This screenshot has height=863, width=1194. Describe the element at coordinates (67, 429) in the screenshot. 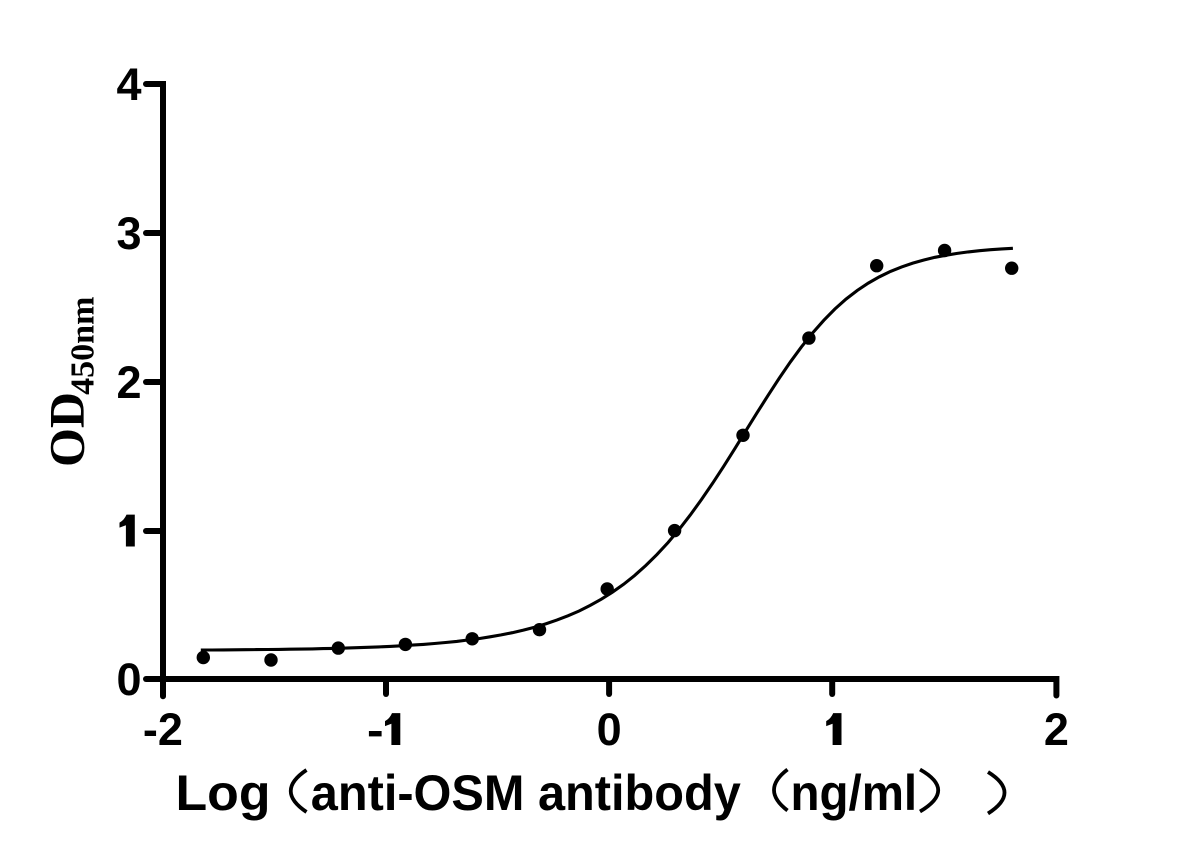

I see `svg-text: OD` at that location.